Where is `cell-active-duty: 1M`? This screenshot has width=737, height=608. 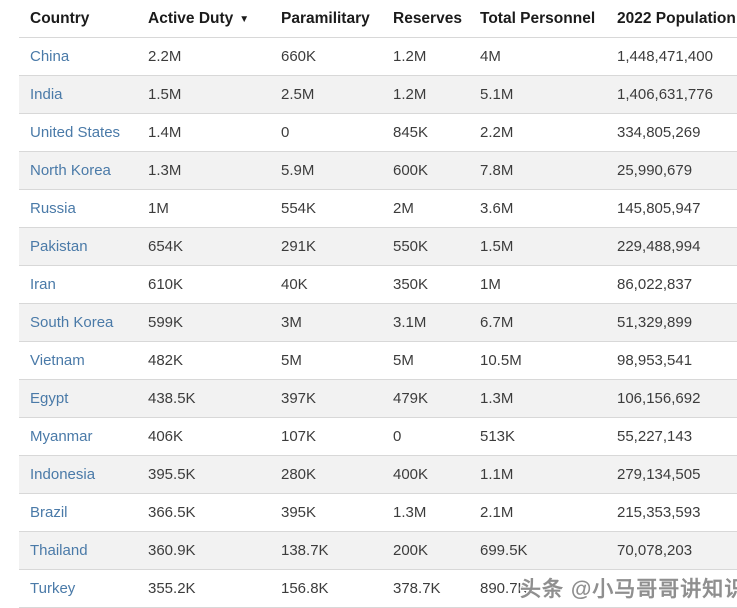 cell-active-duty: 1M is located at coordinates (158, 208).